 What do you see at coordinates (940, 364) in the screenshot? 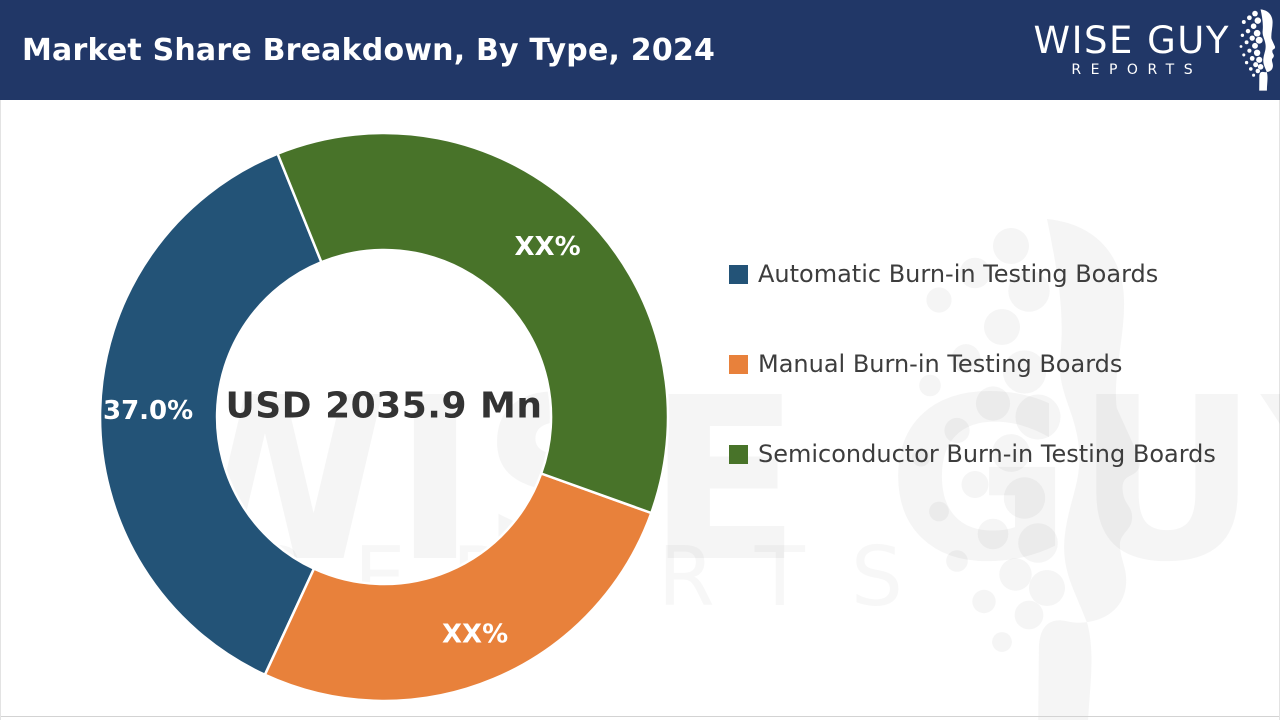
I see `legend-label: Manual Burn-in Testing Boards` at bounding box center [940, 364].